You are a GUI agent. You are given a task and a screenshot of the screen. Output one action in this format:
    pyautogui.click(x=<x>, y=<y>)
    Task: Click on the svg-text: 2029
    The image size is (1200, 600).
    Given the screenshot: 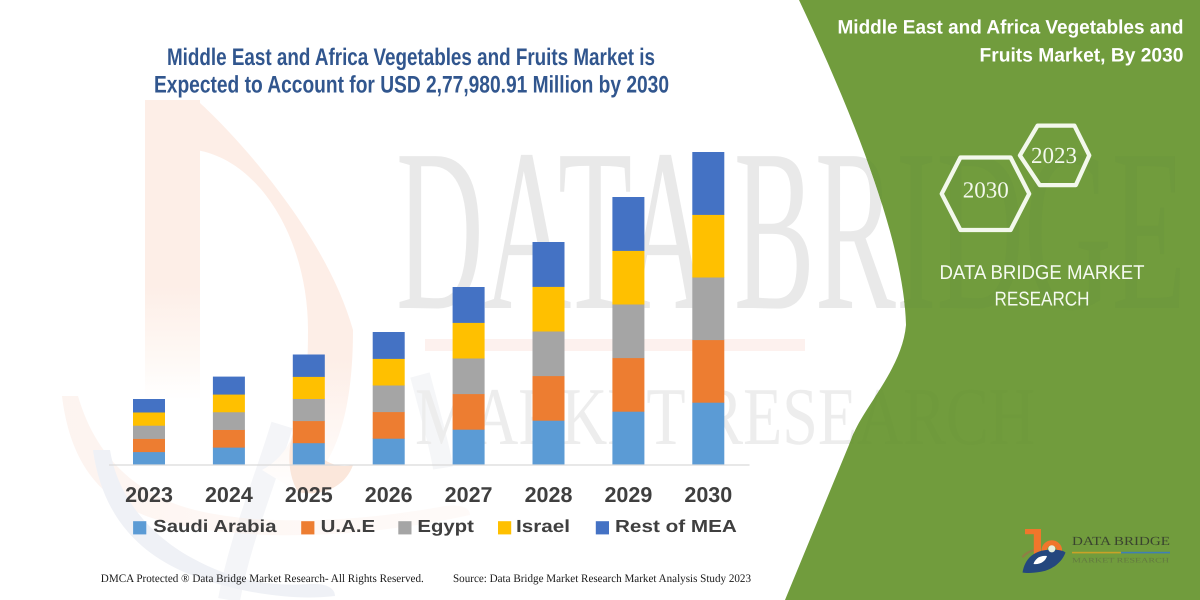 What is the action you would take?
    pyautogui.click(x=628, y=495)
    